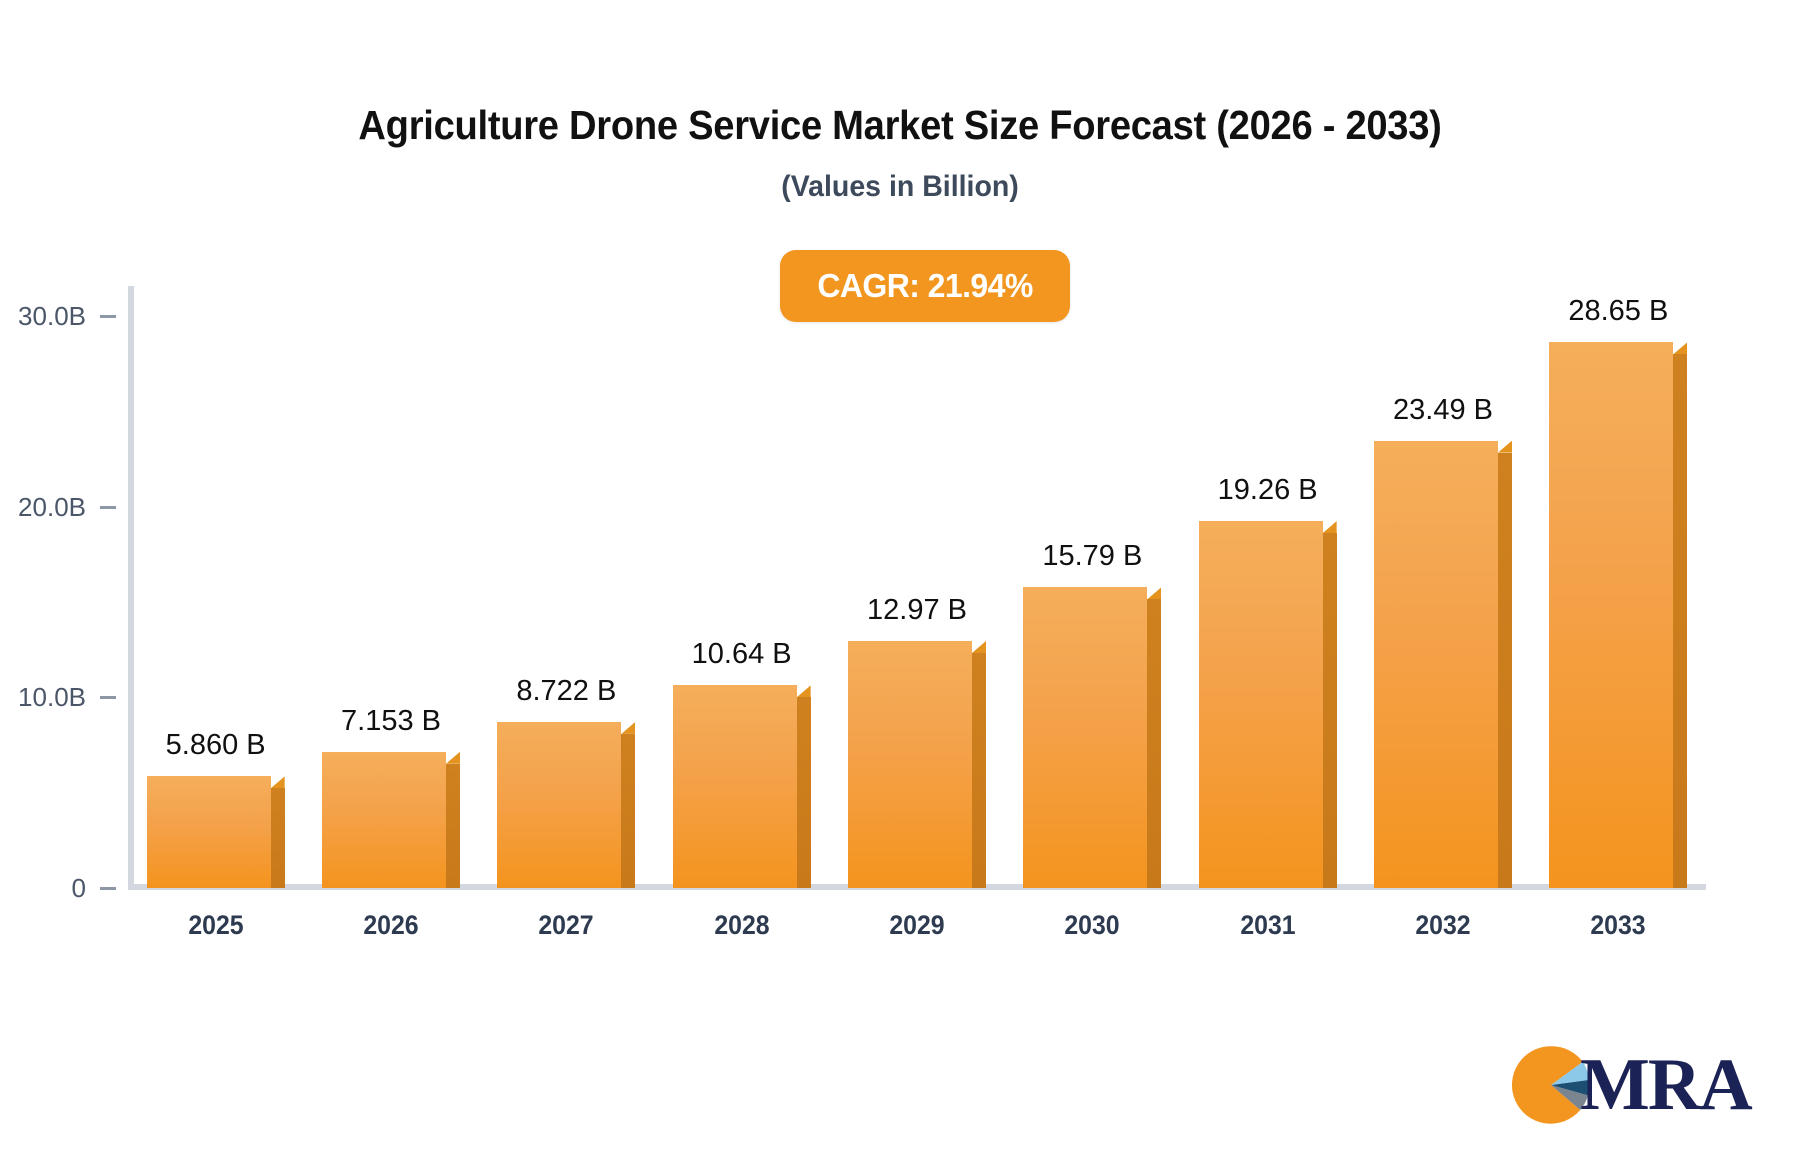  Describe the element at coordinates (566, 925) in the screenshot. I see `x-axis-tick-label: 2027` at that location.